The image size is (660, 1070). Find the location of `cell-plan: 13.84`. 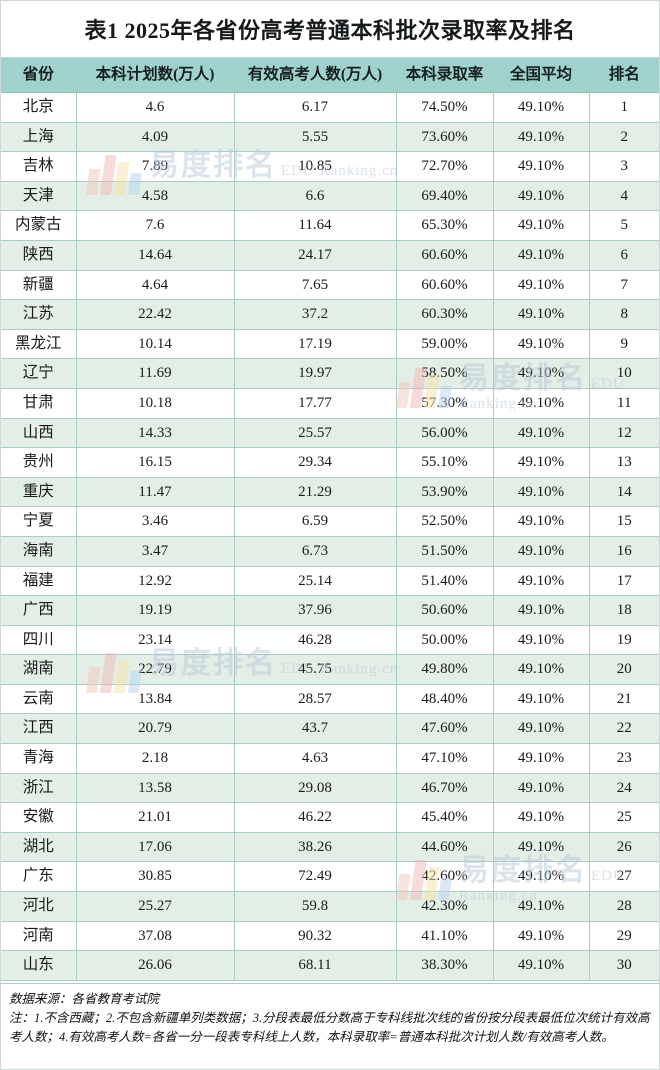

cell-plan: 13.84 is located at coordinates (155, 699).